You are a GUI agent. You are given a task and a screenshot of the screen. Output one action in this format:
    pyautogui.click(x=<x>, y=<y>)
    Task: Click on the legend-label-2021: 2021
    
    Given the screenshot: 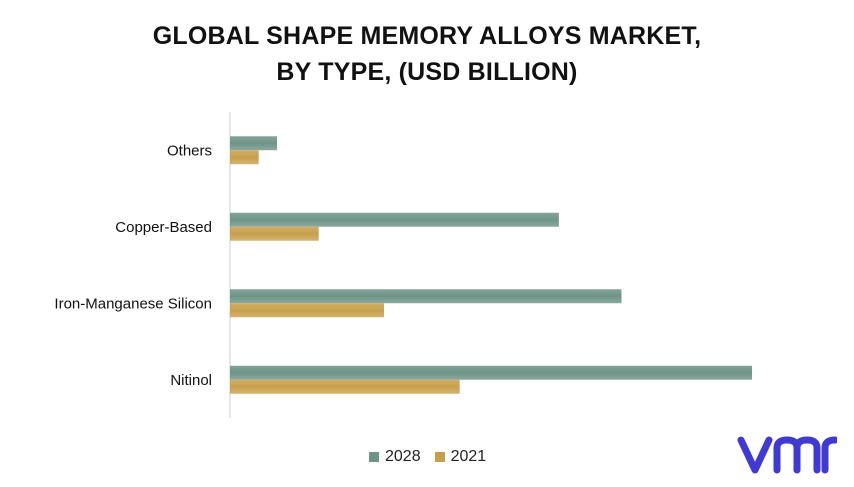 What is the action you would take?
    pyautogui.click(x=468, y=456)
    